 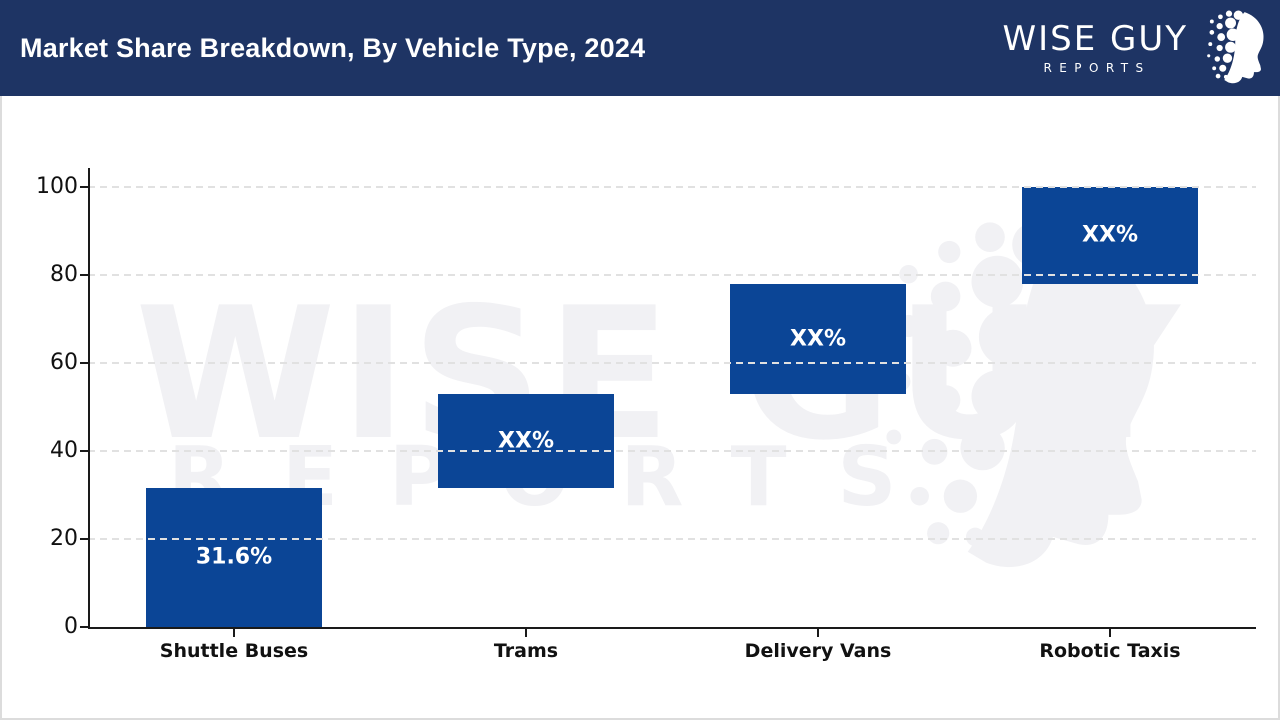 I want to click on x-category-label: Trams, so click(x=526, y=651).